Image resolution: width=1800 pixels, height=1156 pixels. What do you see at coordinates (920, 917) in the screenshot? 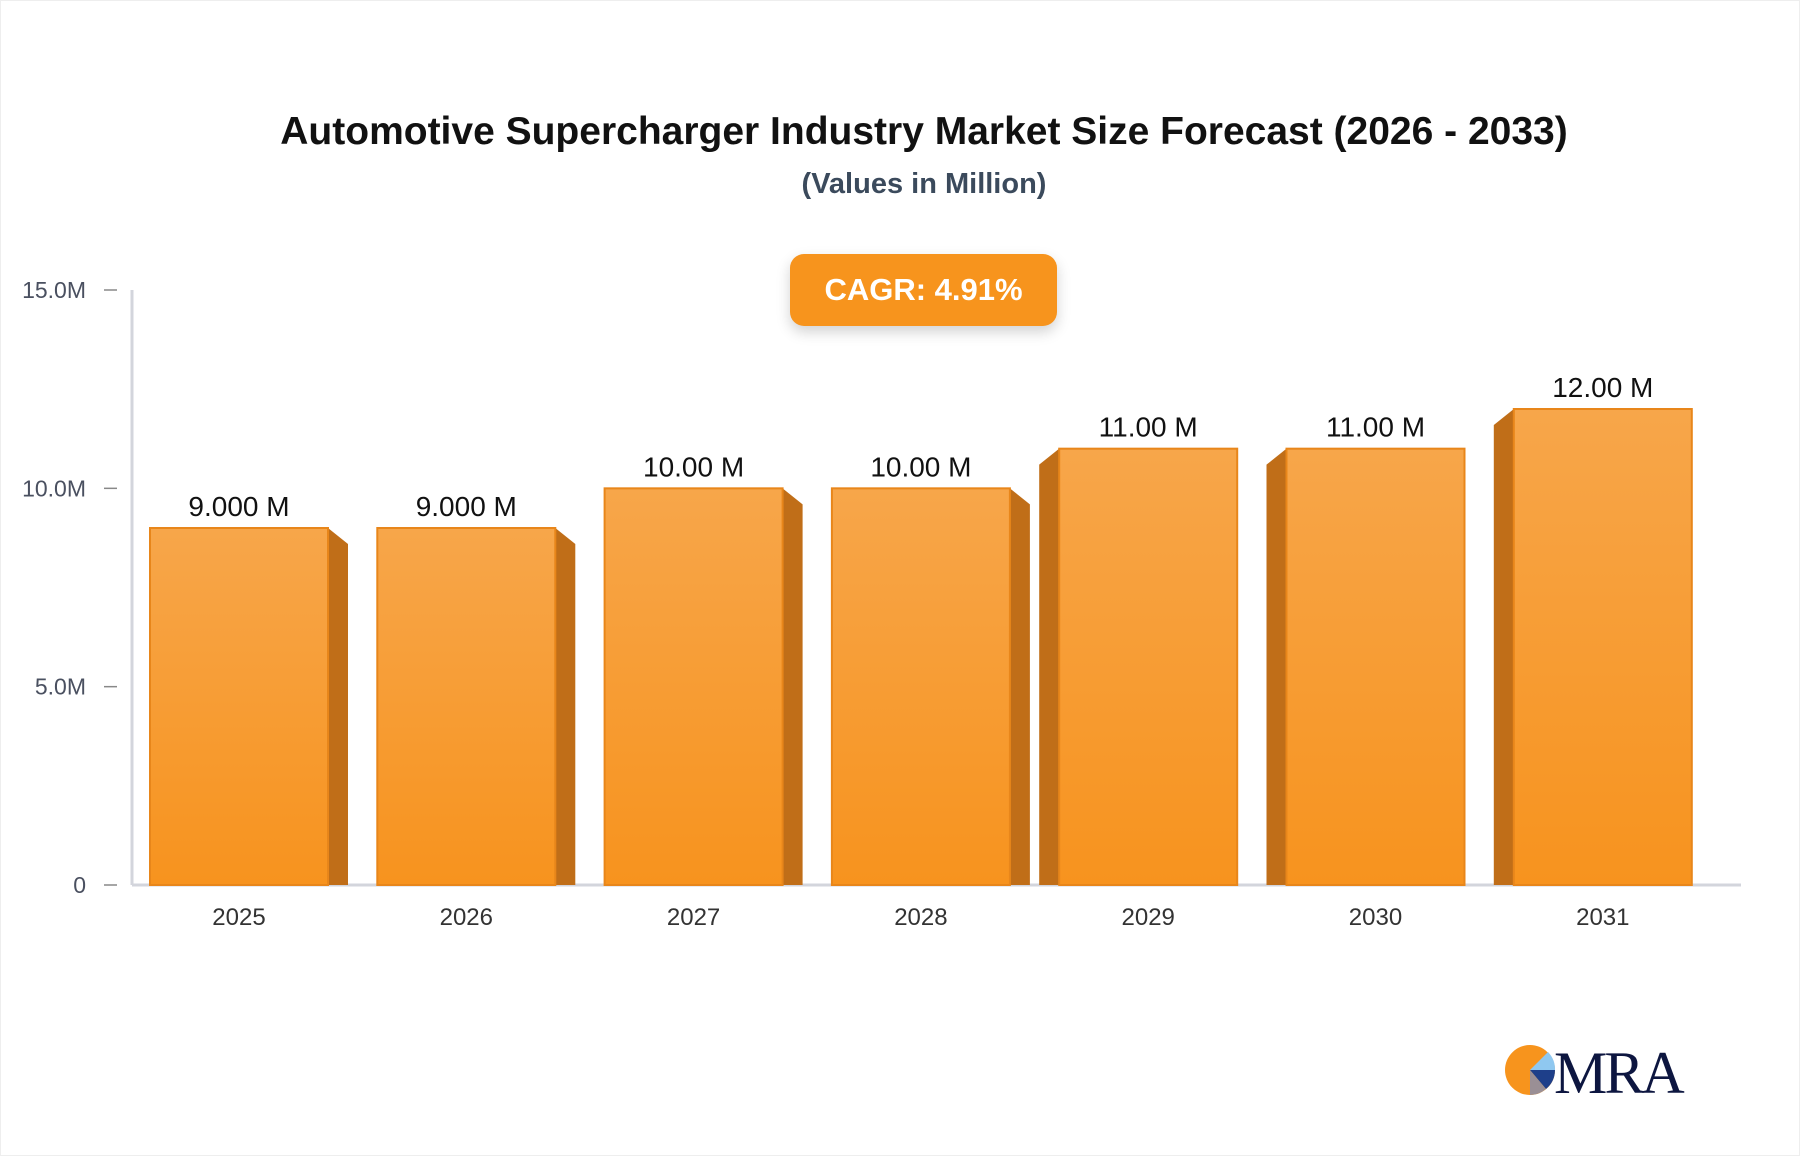
I see `x-tick-label: 2028` at bounding box center [920, 917].